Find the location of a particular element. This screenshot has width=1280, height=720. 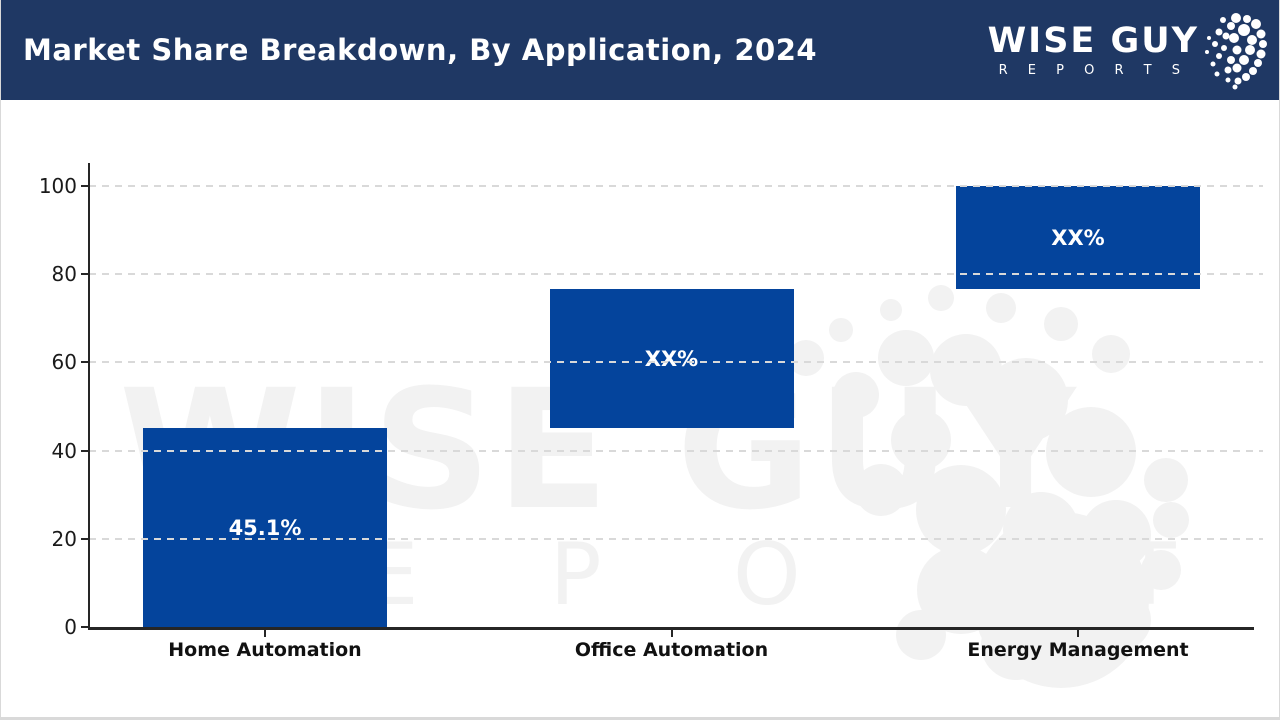

bar-value-label: 45.1% is located at coordinates (265, 527).